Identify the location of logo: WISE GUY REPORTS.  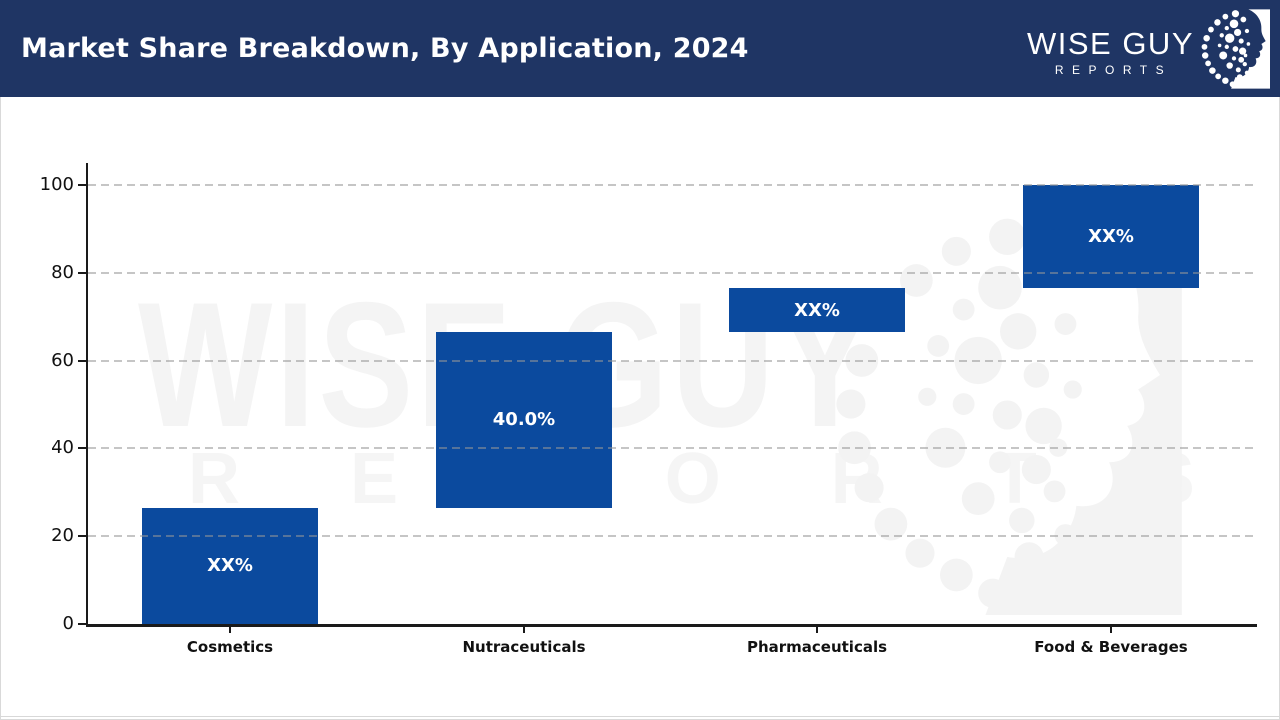
(1148, 49).